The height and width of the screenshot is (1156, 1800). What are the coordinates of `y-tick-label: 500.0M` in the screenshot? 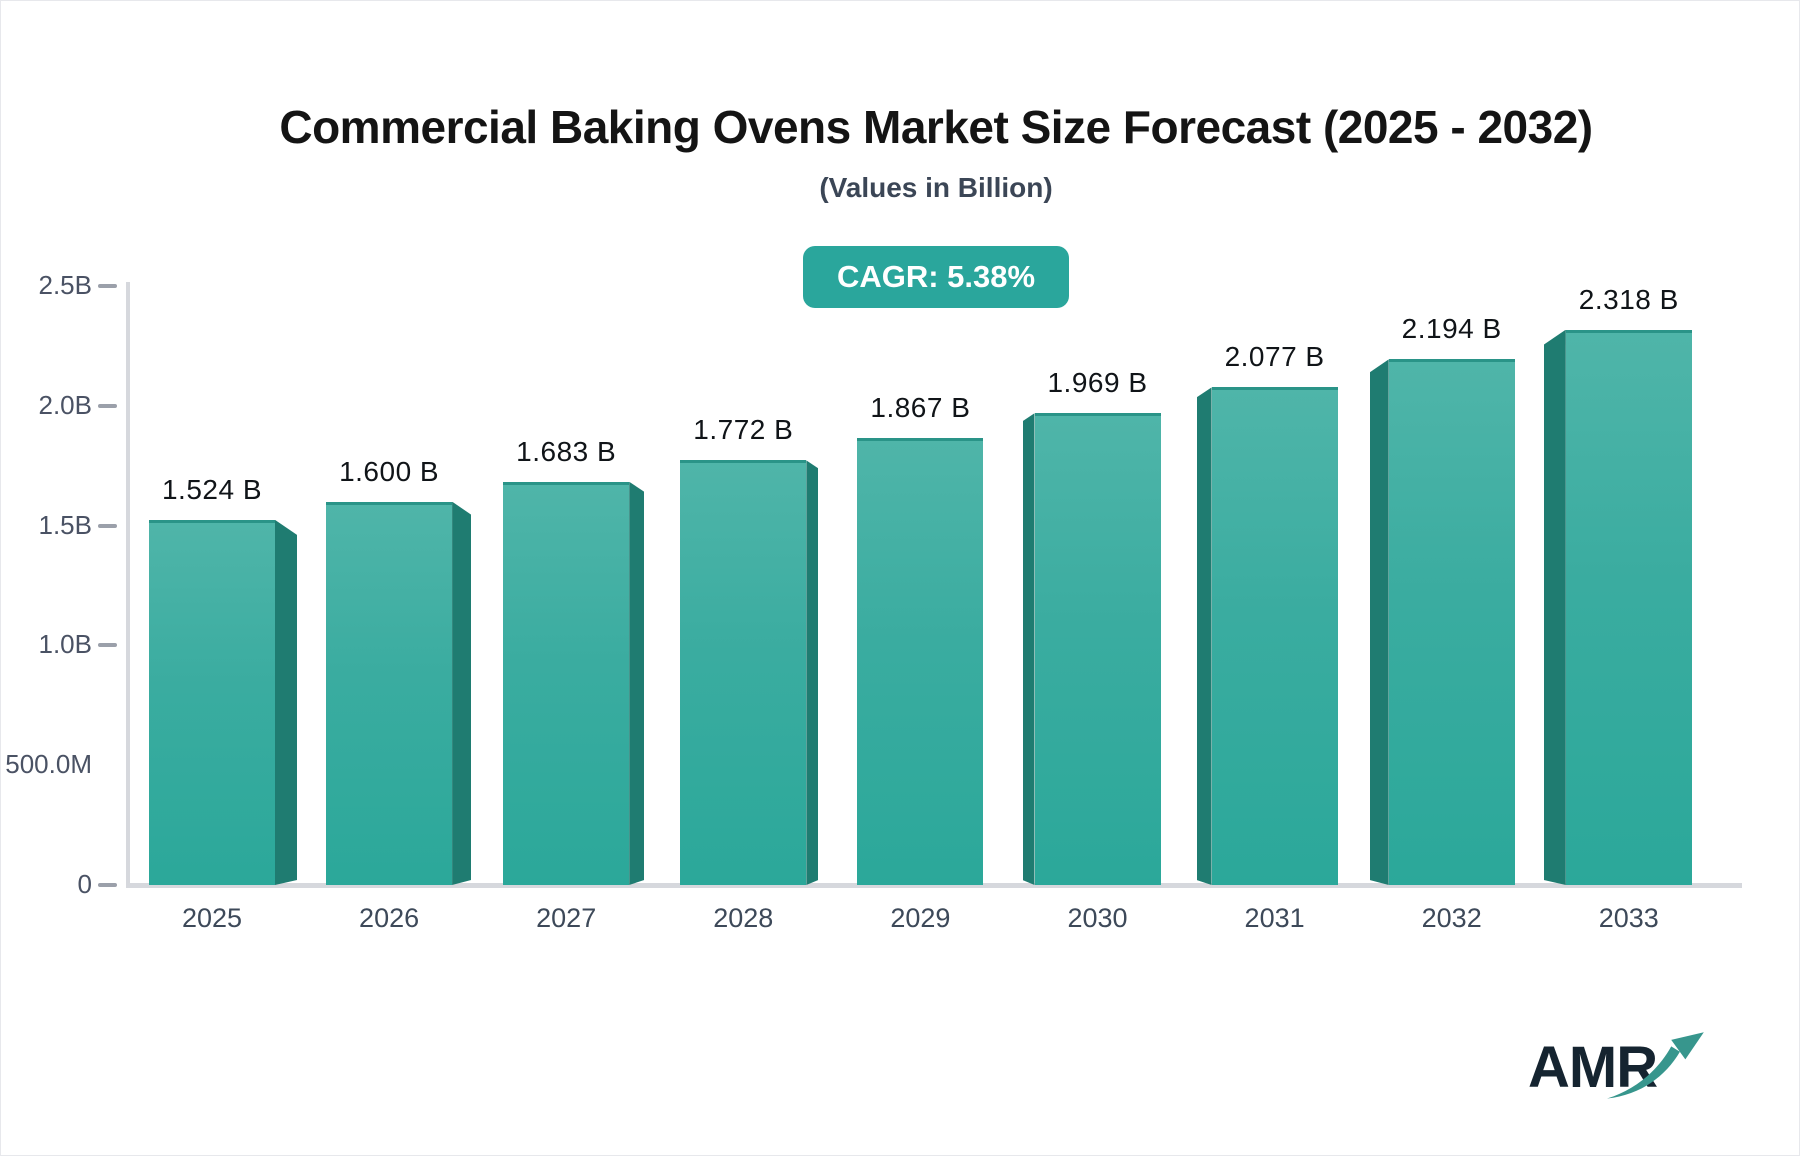 It's located at (48, 764).